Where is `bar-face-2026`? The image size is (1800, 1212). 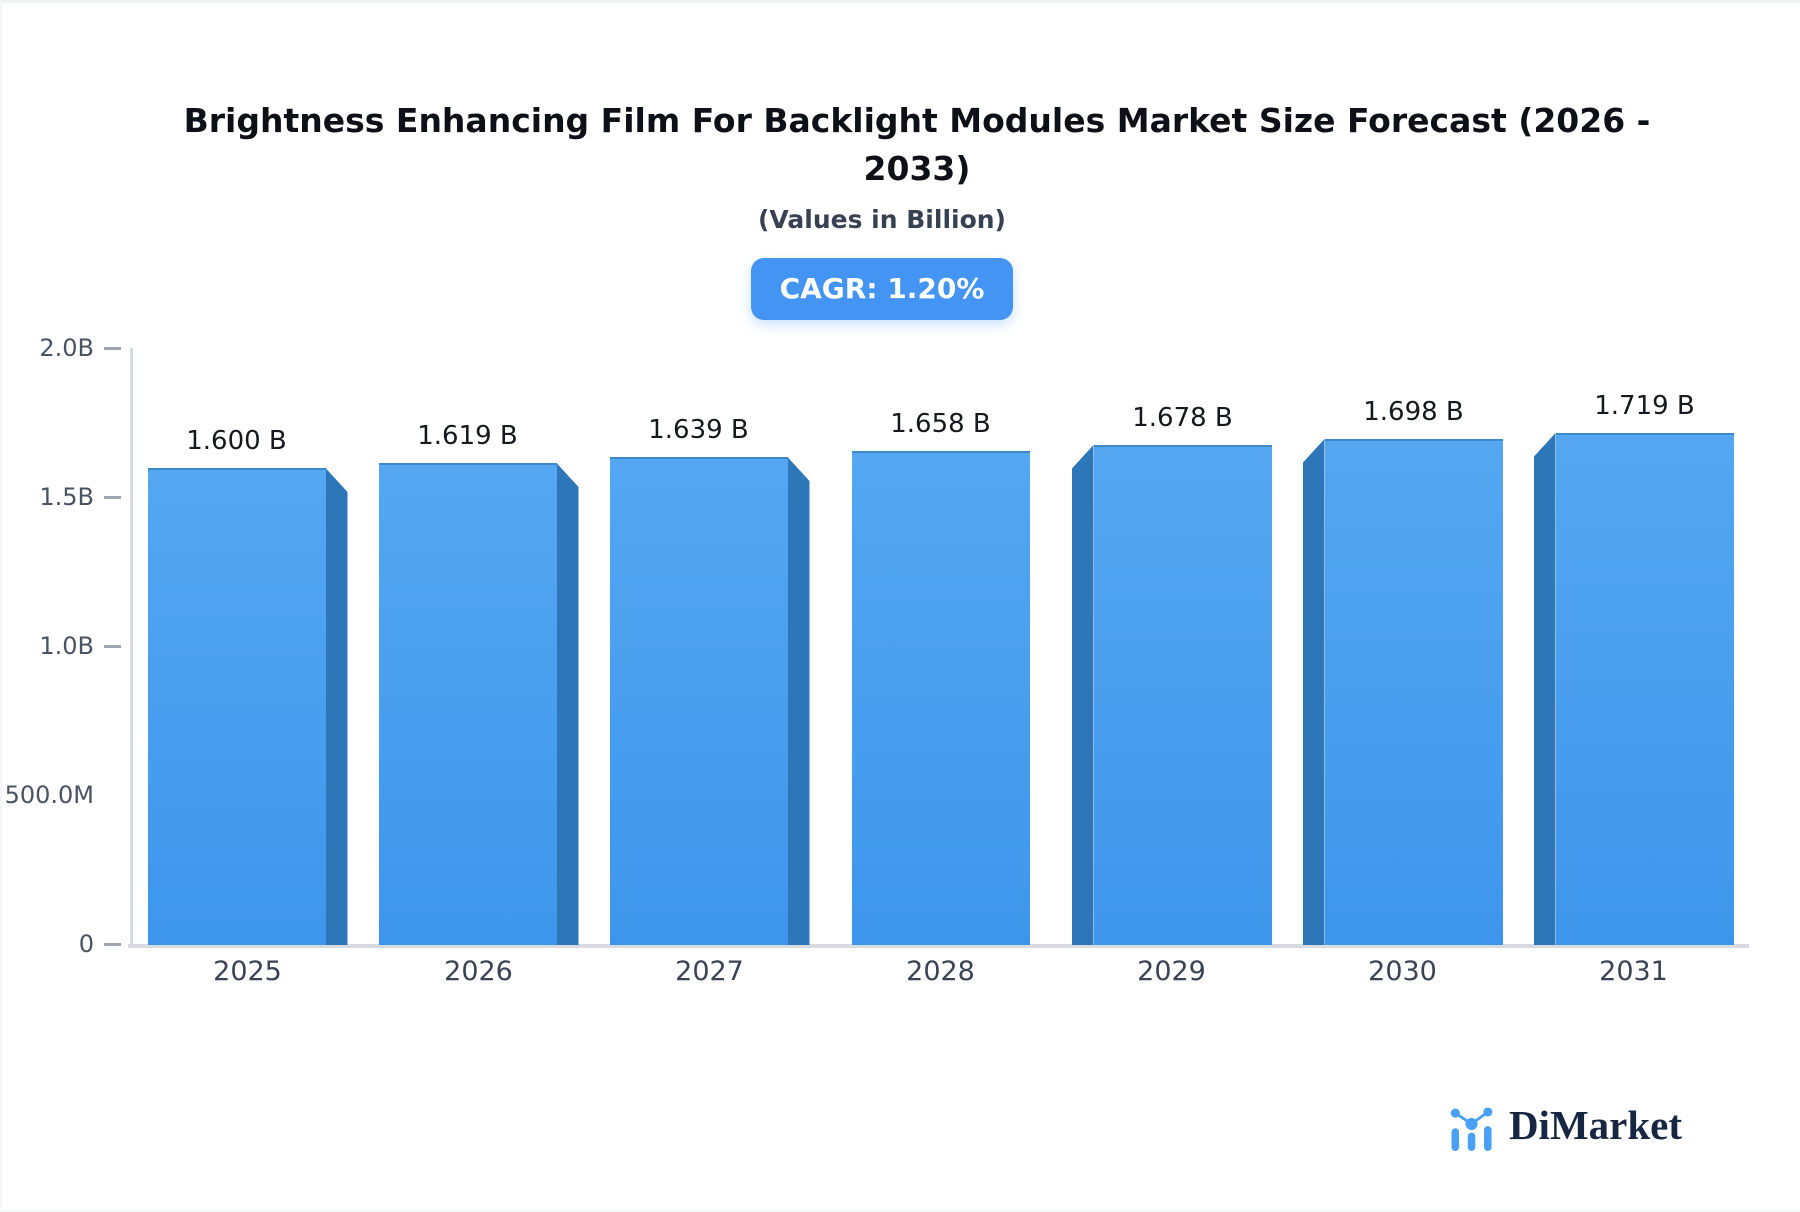
bar-face-2026 is located at coordinates (467, 704).